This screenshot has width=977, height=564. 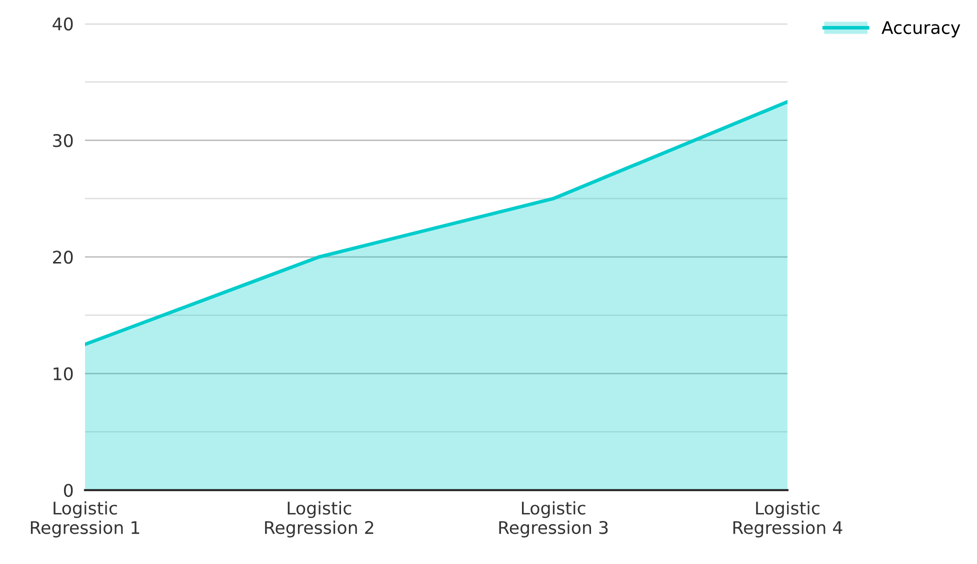 What do you see at coordinates (553, 519) in the screenshot?
I see `x-tick-label: Logistic Regression 3` at bounding box center [553, 519].